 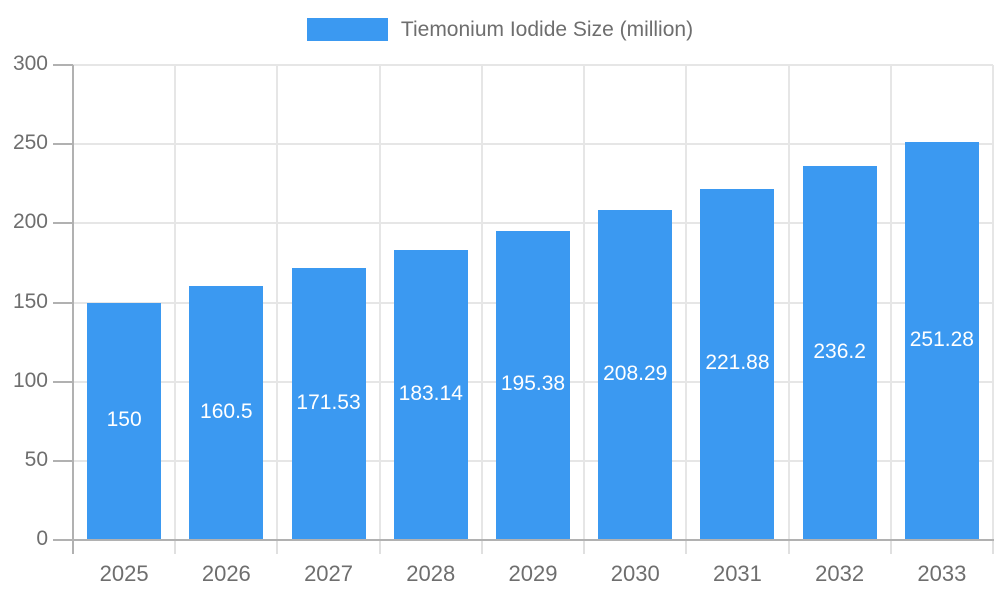 I want to click on bar-2029, so click(x=533, y=385).